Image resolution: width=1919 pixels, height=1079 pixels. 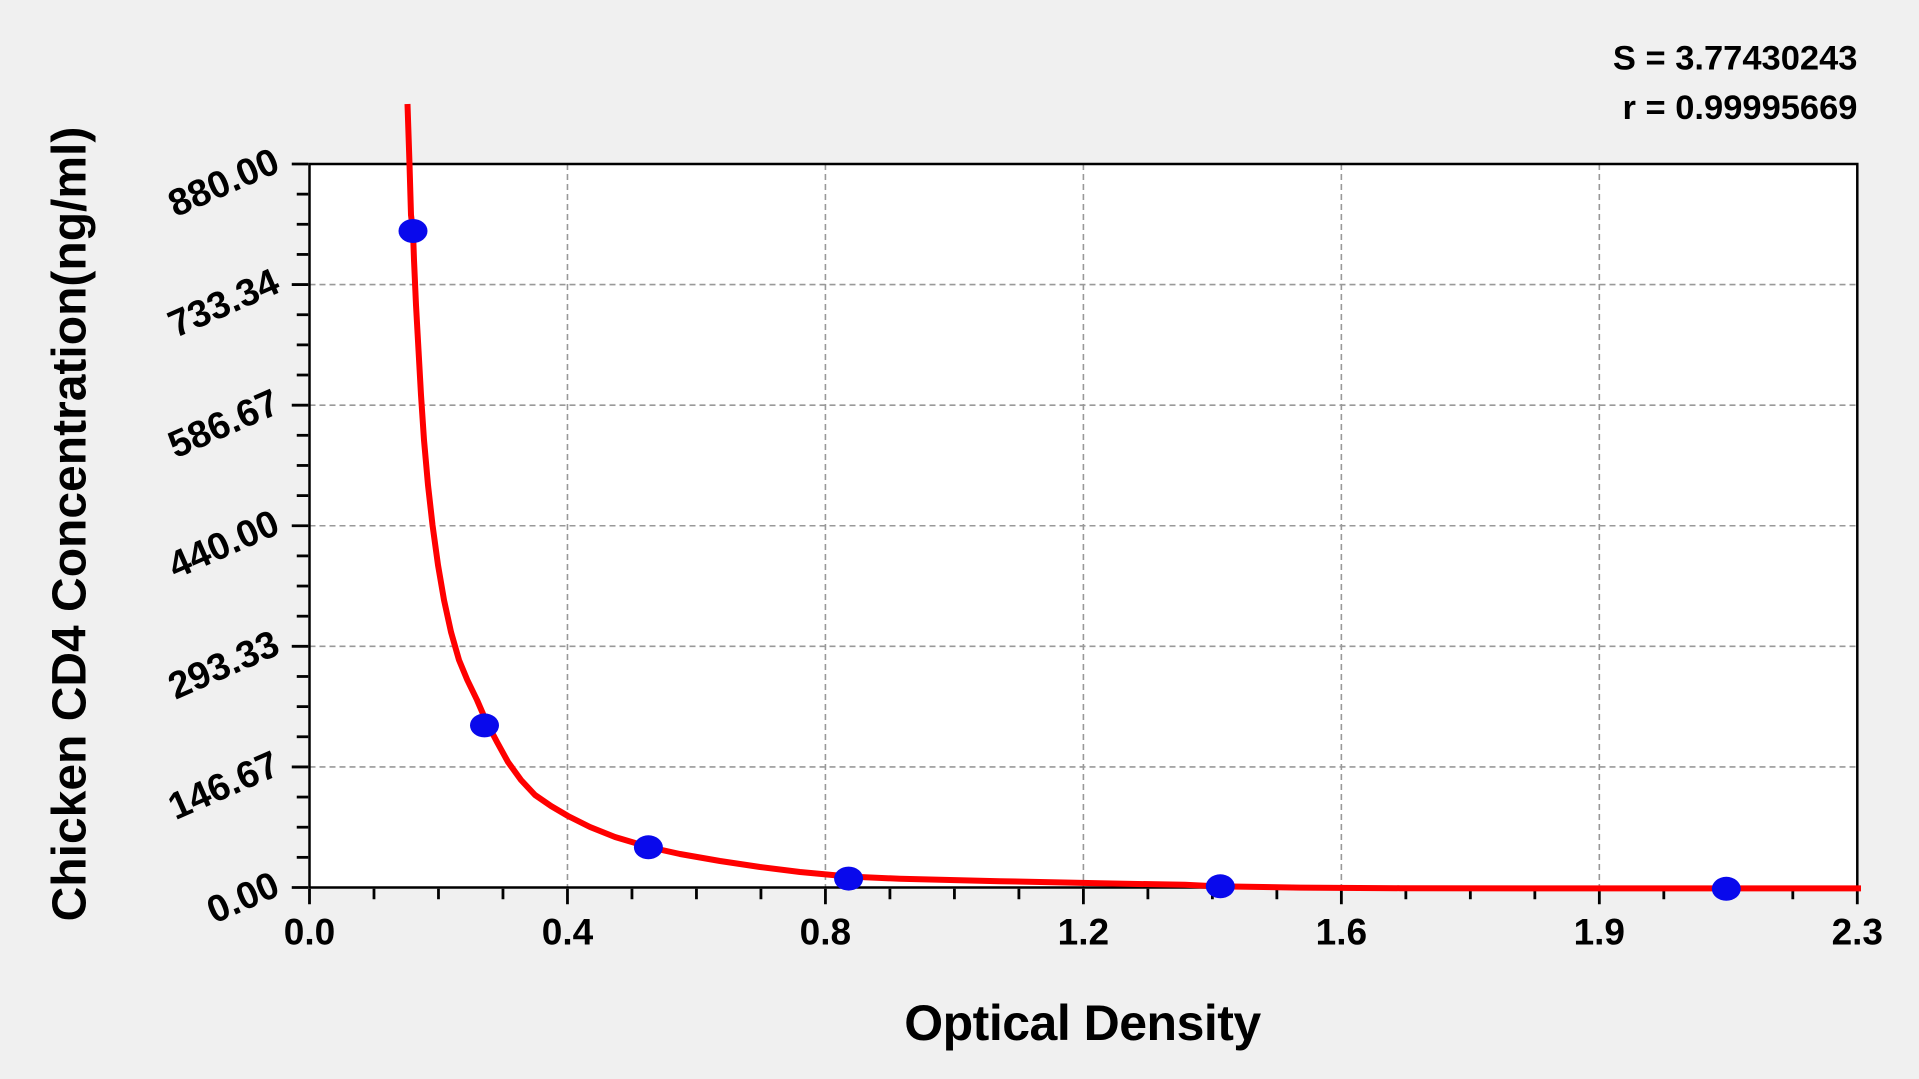 I want to click on svg-text: S = 3.77430243, so click(x=1735, y=59).